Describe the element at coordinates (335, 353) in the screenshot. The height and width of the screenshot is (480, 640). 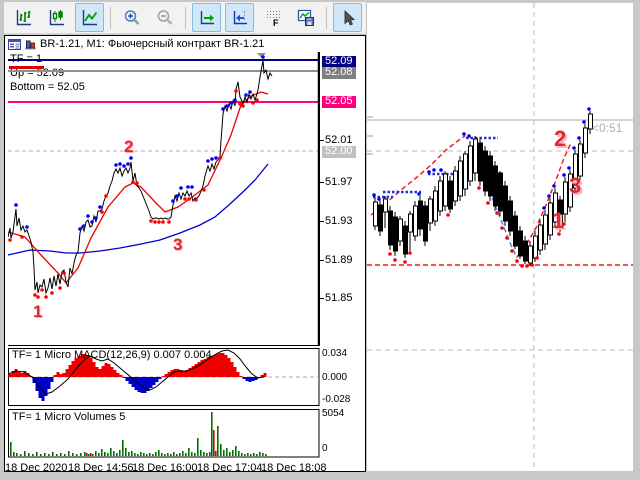
I see `macd-scale-label: 0.034` at that location.